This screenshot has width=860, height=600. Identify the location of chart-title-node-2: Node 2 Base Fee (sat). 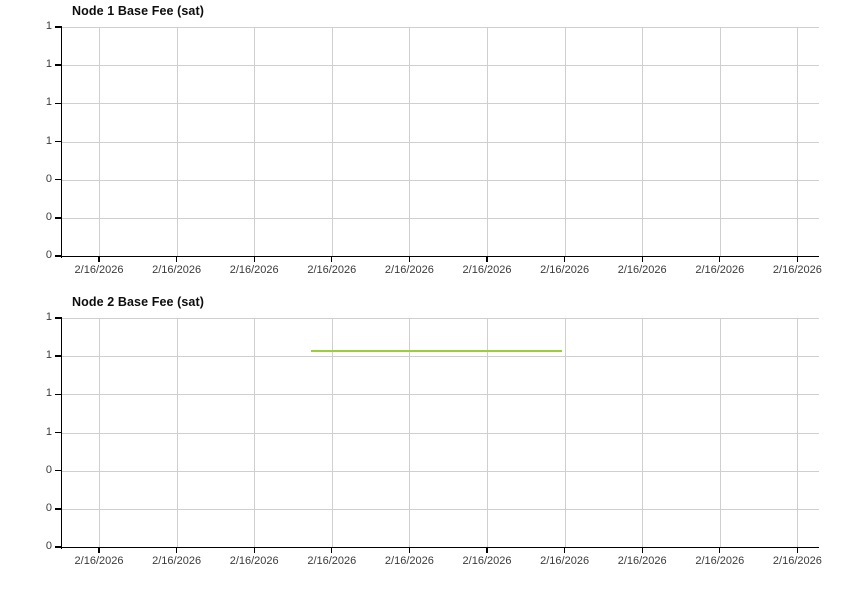
(138, 302).